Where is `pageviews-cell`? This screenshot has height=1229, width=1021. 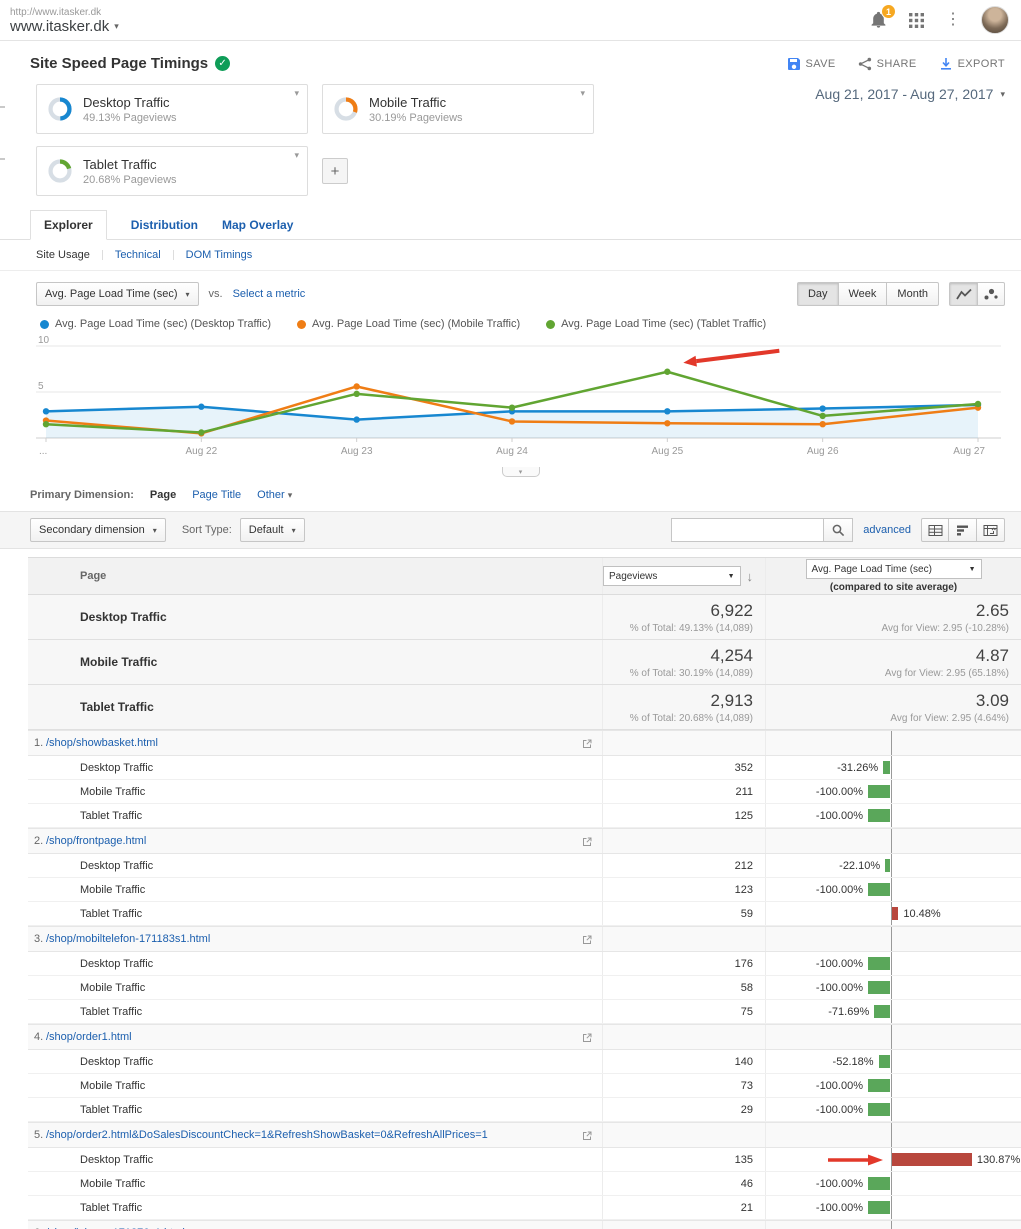 pageviews-cell is located at coordinates (683, 1037).